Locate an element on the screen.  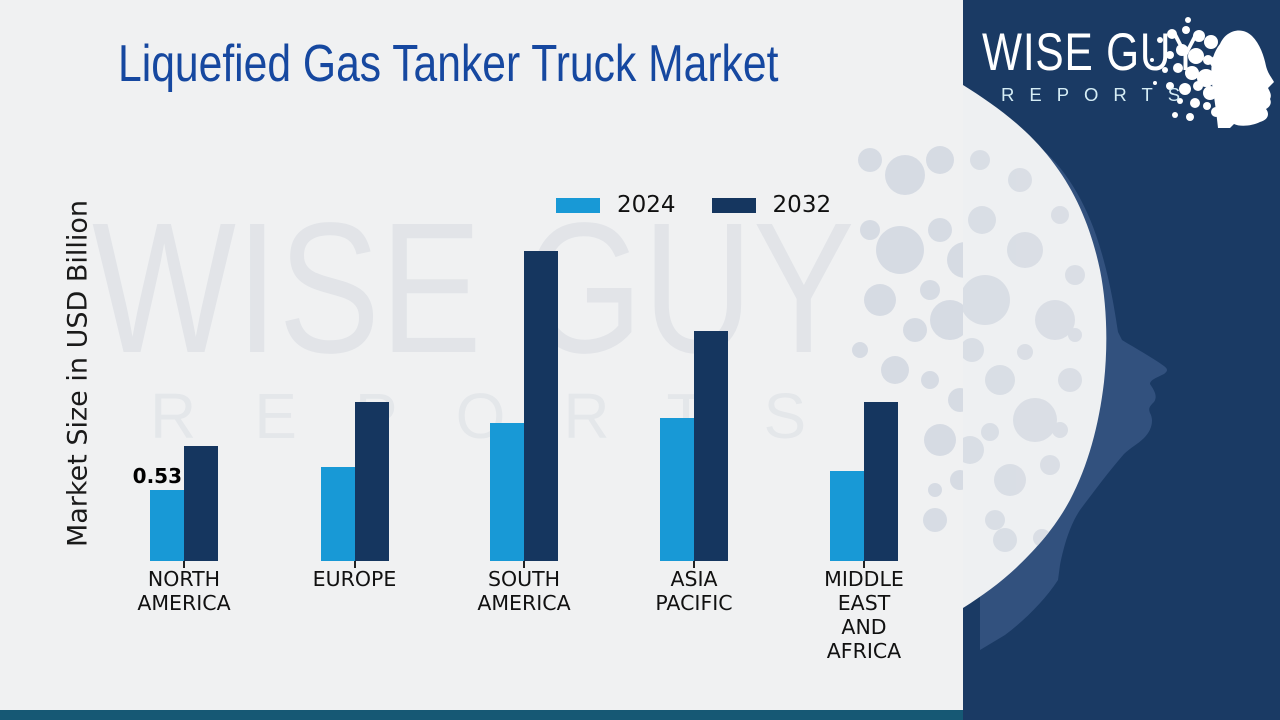
bar-2032-asia-pacific is located at coordinates (711, 446).